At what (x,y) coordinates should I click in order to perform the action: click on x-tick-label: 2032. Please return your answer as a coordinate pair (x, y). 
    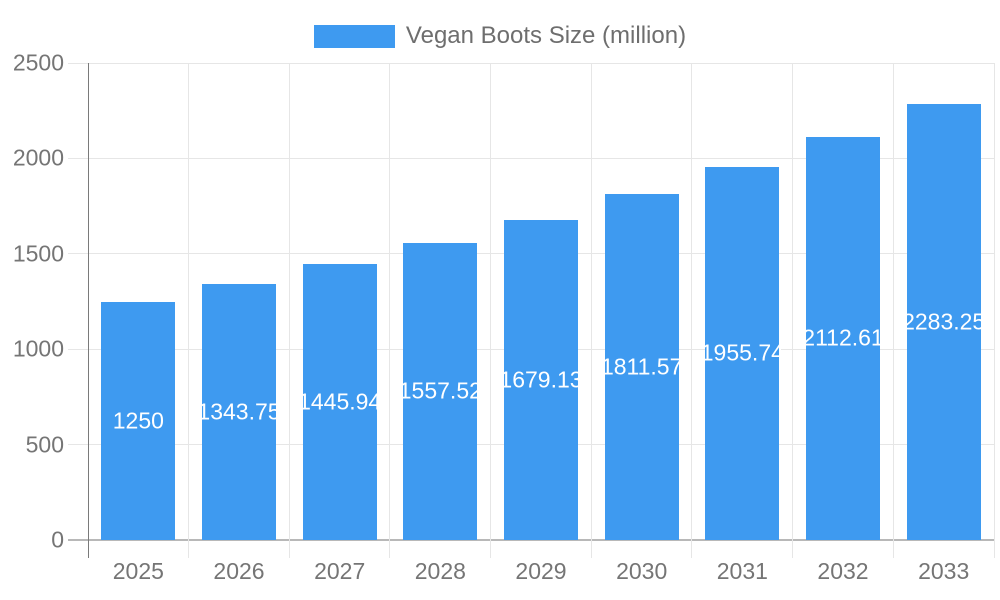
    Looking at the image, I should click on (843, 571).